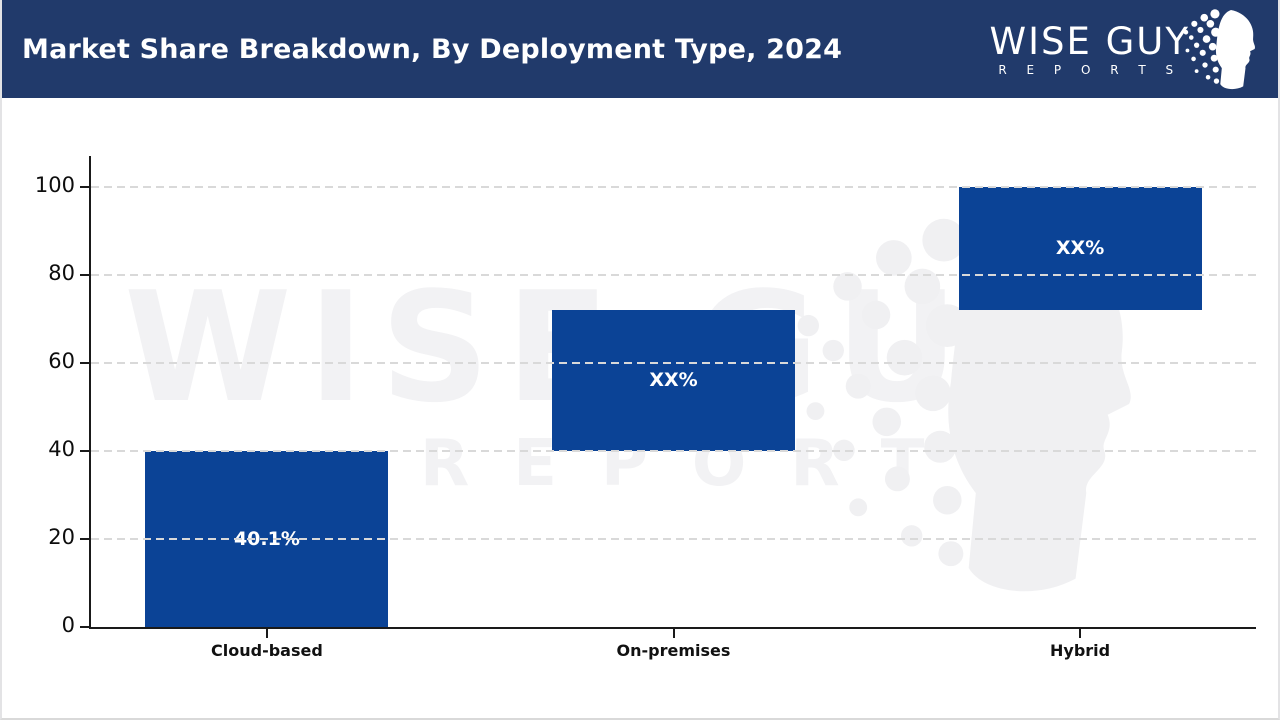 The image size is (1280, 720). What do you see at coordinates (61, 448) in the screenshot?
I see `y-axis-tick-label: 40` at bounding box center [61, 448].